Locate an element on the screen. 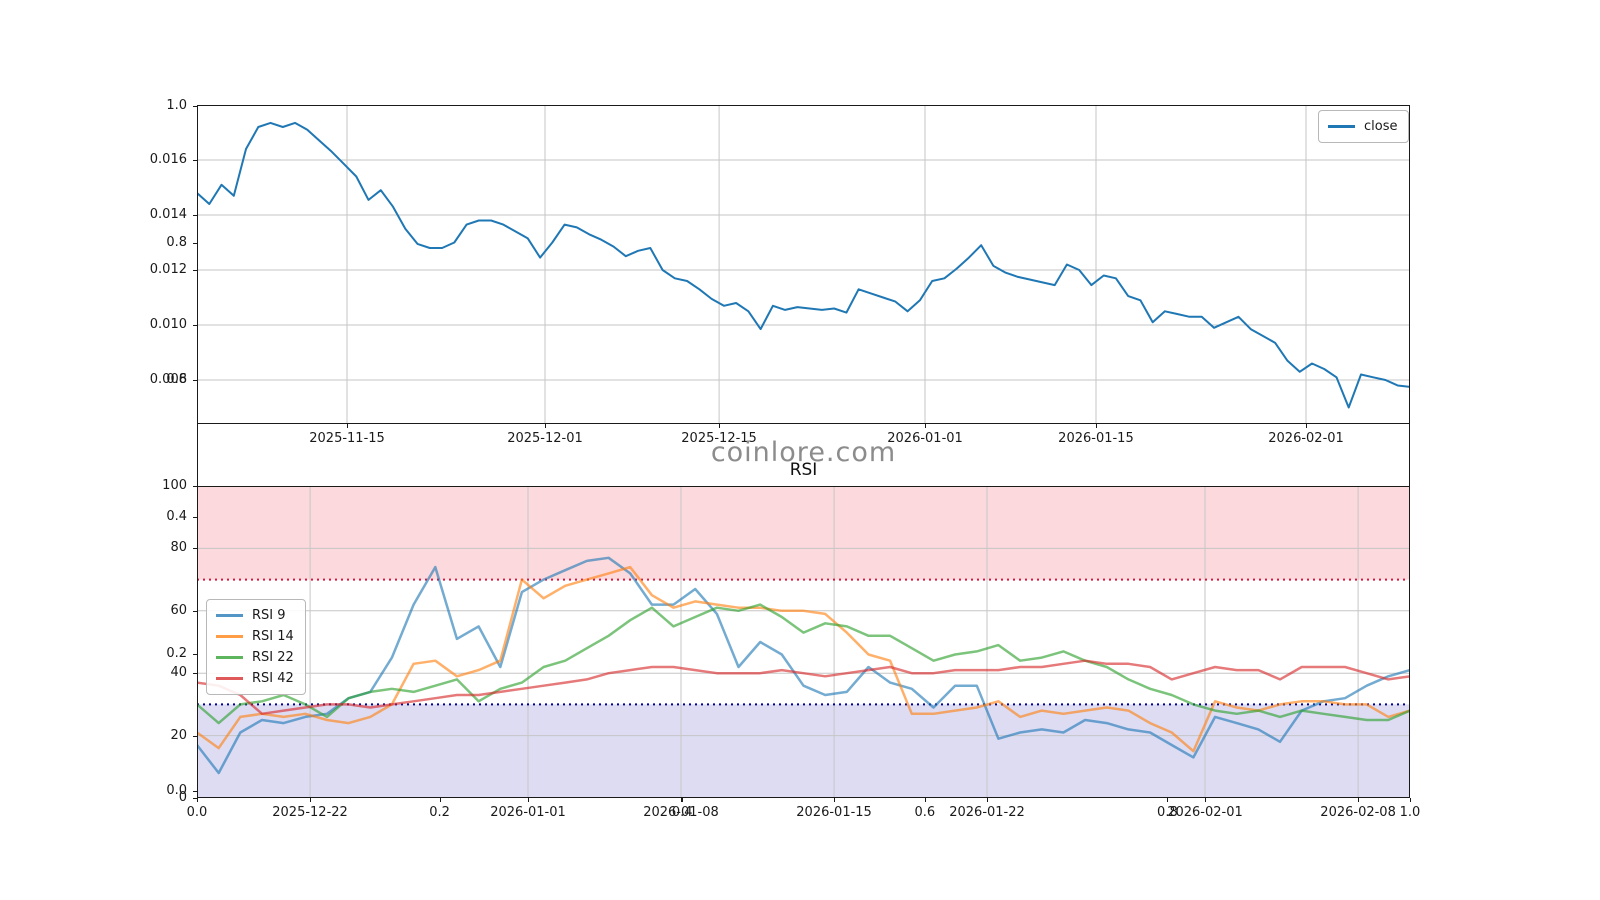 The image size is (1600, 900). overlay-x-tick-label: 0.8 is located at coordinates (1167, 812).